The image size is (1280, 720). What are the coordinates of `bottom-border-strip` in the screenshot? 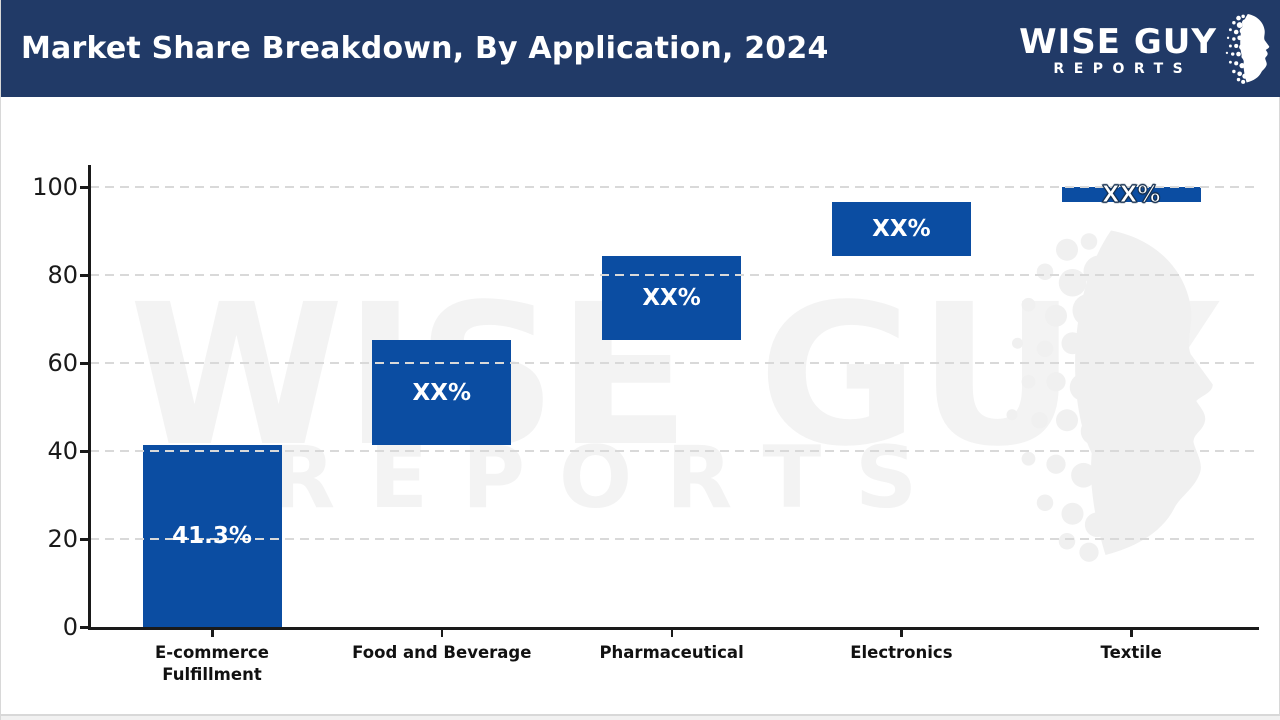 It's located at (640, 718).